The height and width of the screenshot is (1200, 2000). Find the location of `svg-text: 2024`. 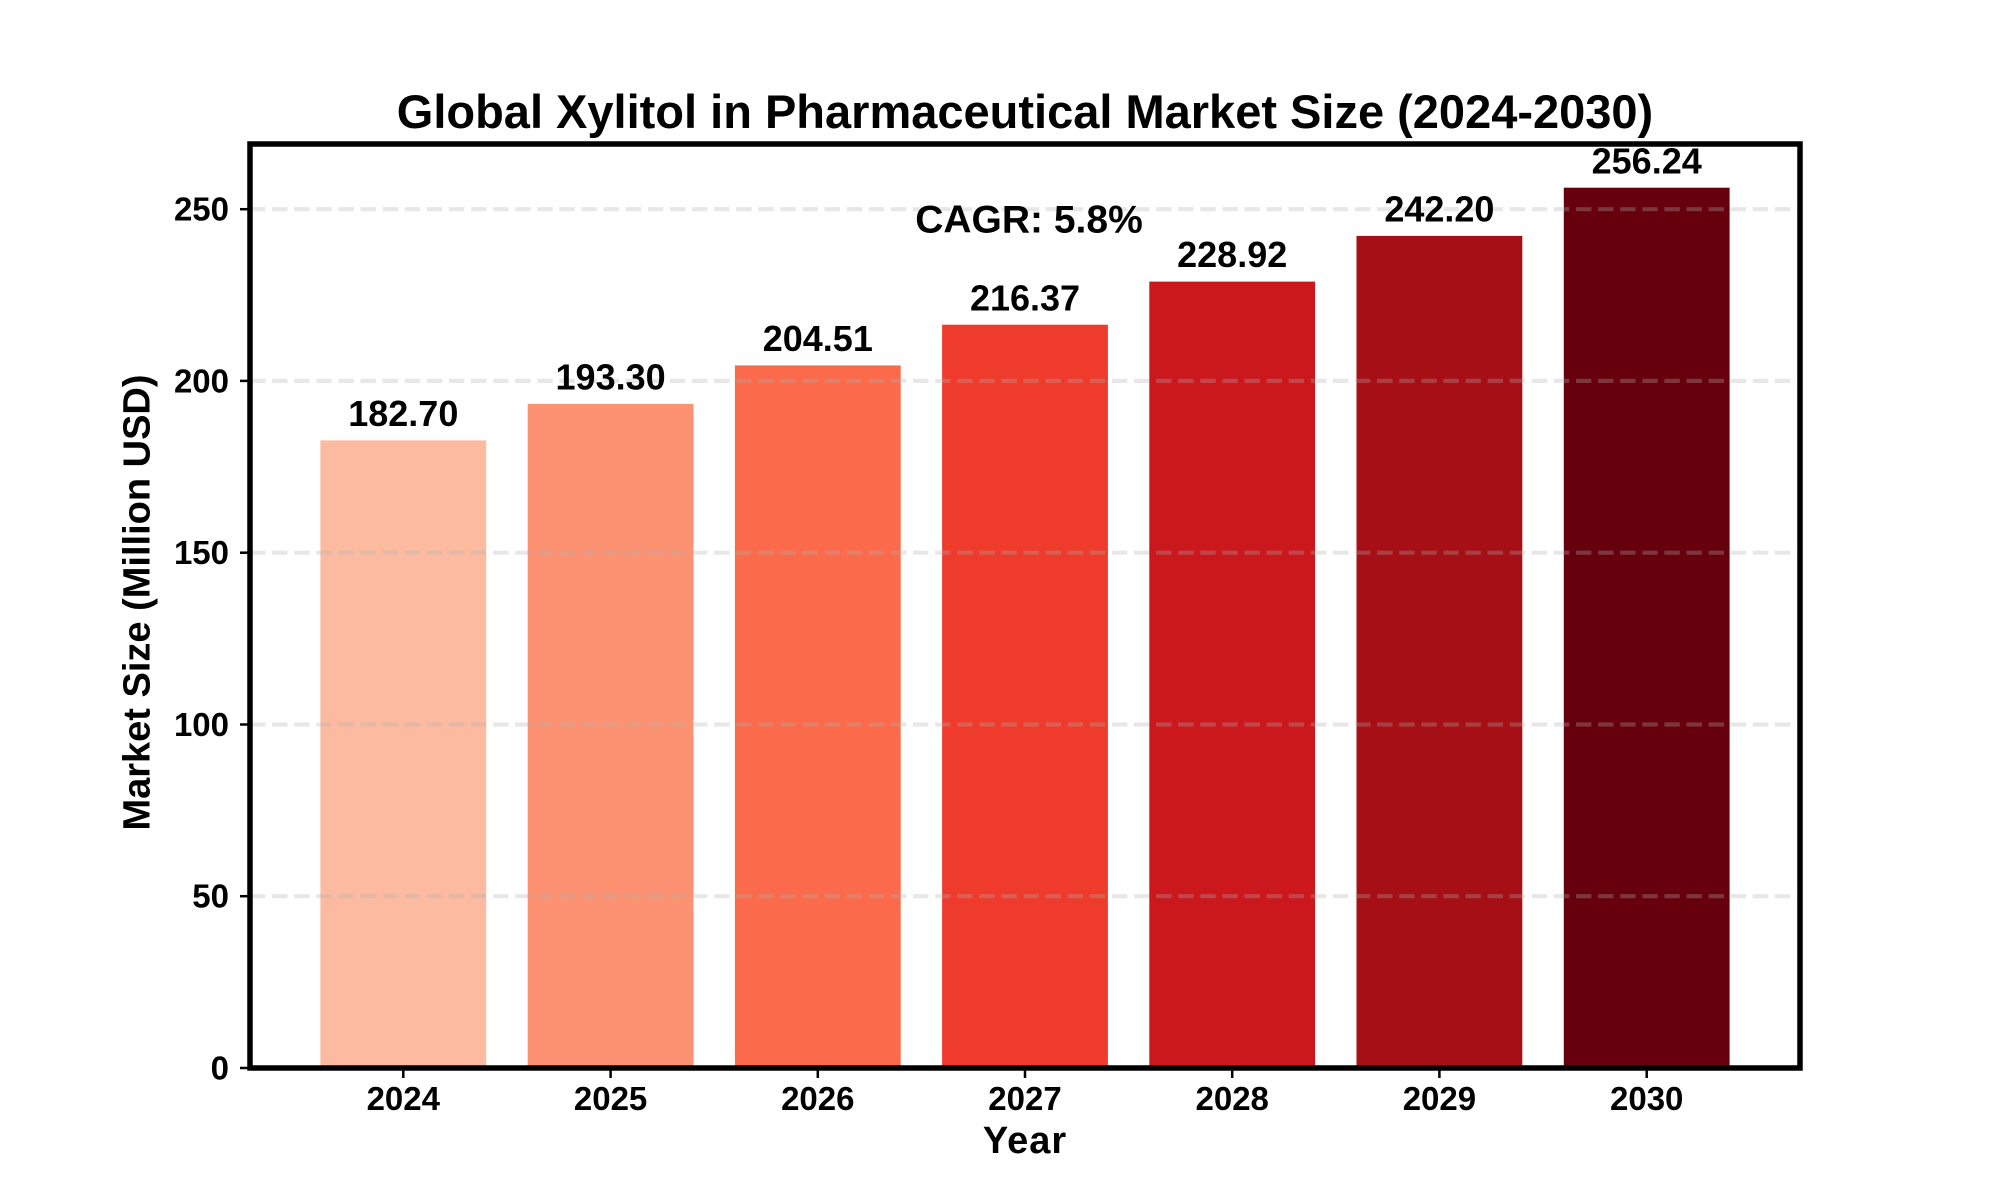

svg-text: 2024 is located at coordinates (404, 1098).